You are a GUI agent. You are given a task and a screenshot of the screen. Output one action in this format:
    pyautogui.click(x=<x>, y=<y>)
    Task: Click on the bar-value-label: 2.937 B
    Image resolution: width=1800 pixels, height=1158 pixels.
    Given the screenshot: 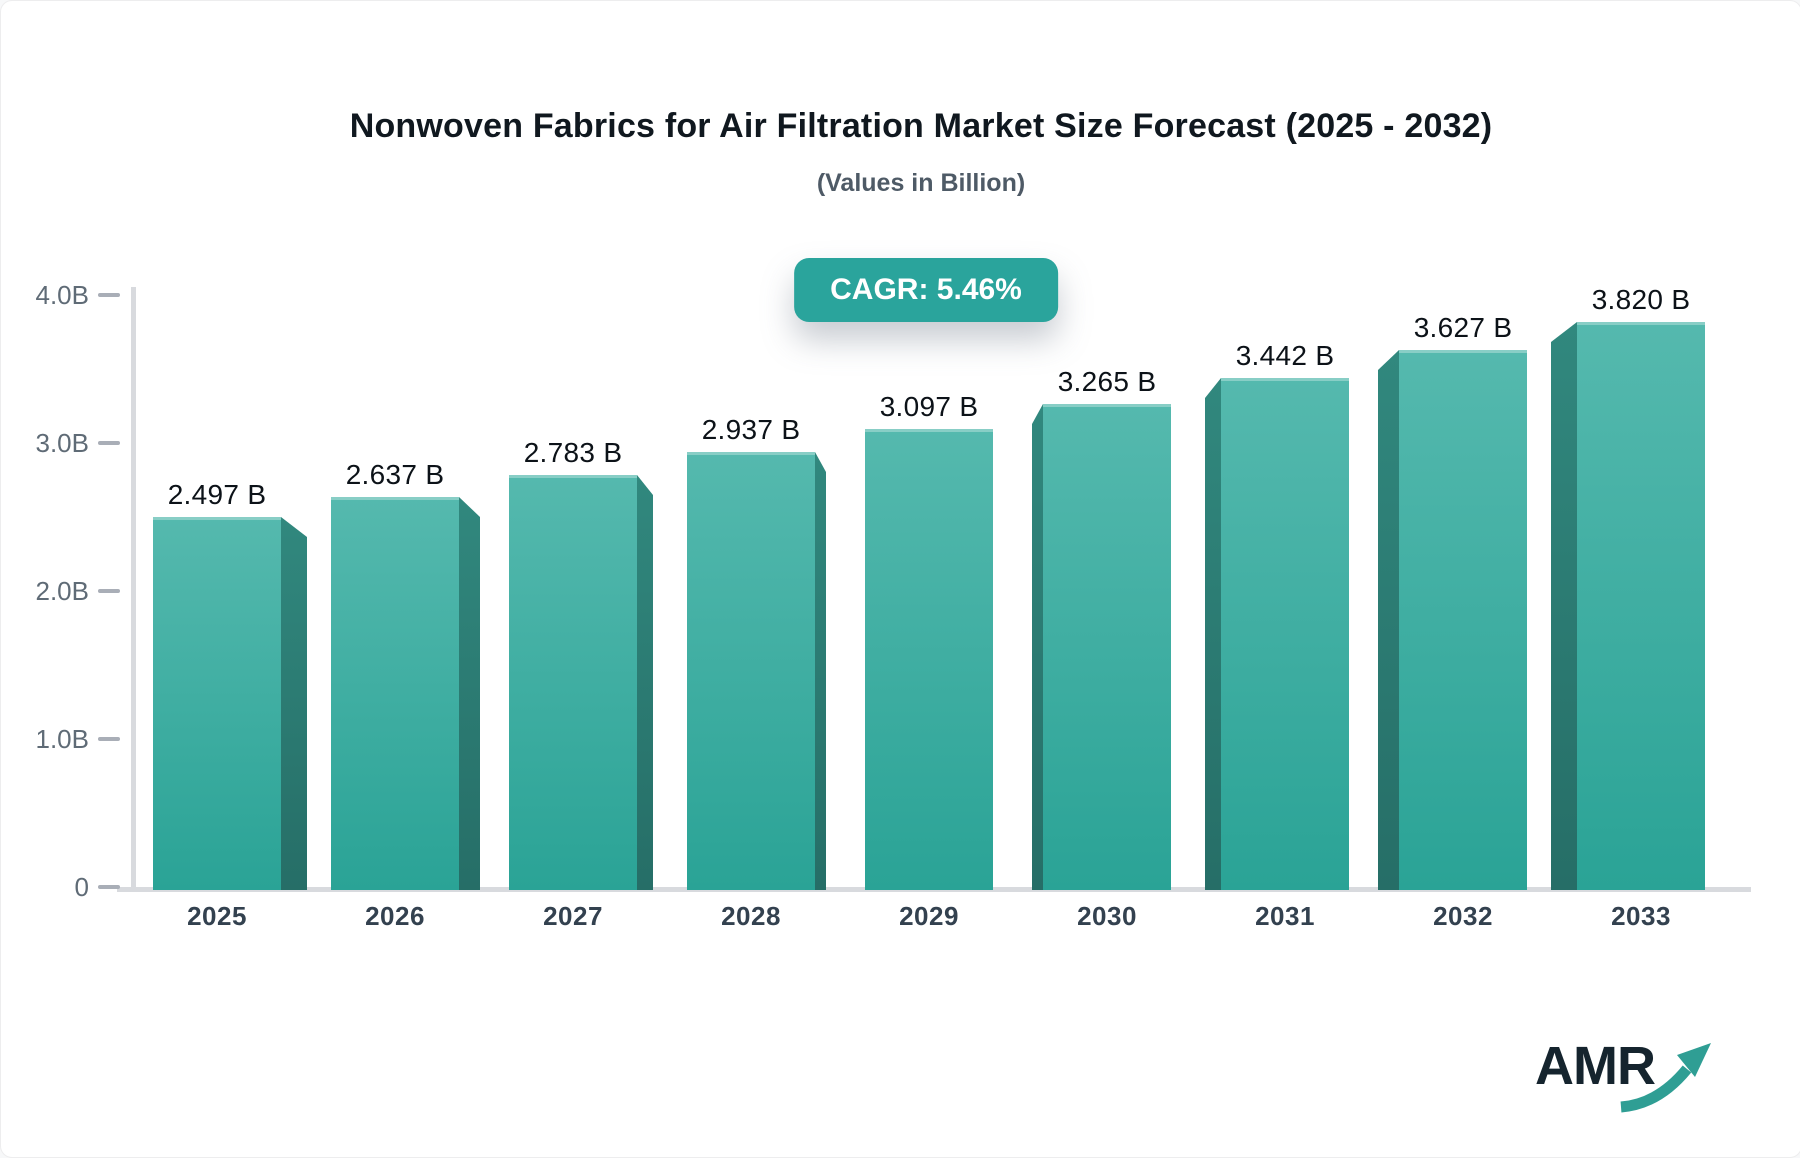 What is the action you would take?
    pyautogui.click(x=751, y=429)
    